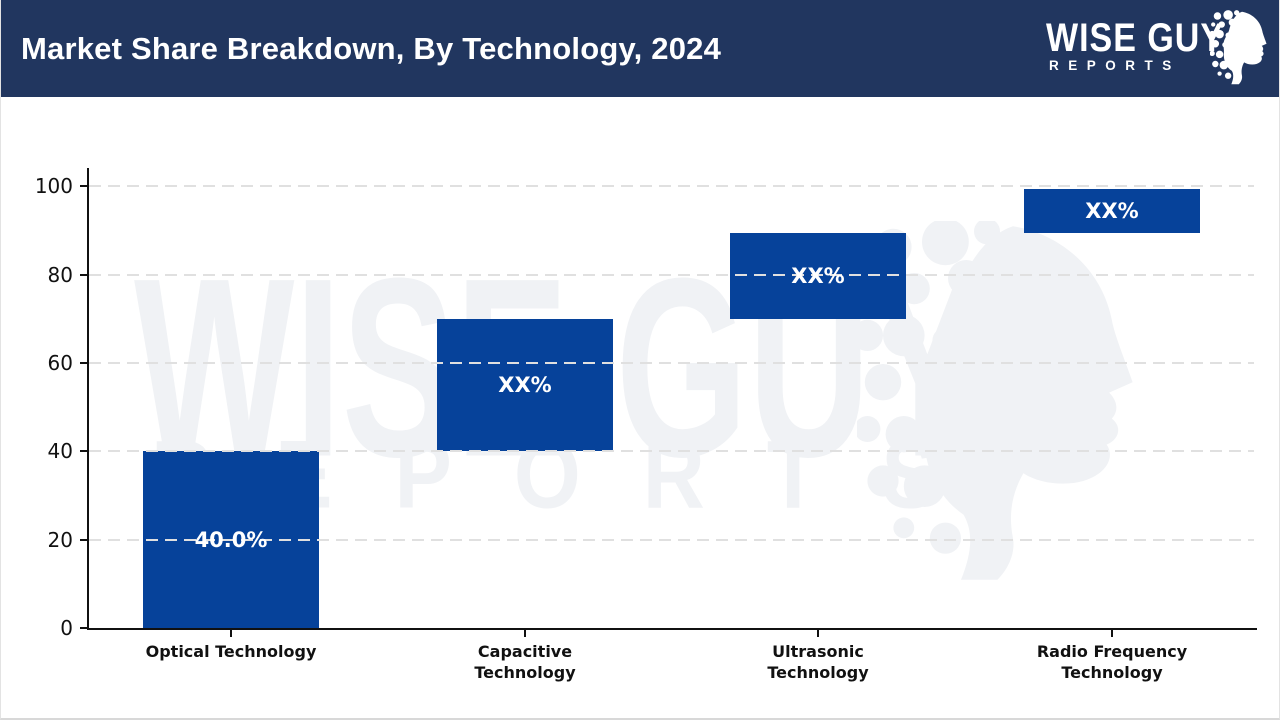  I want to click on x-axis-line, so click(672, 629).